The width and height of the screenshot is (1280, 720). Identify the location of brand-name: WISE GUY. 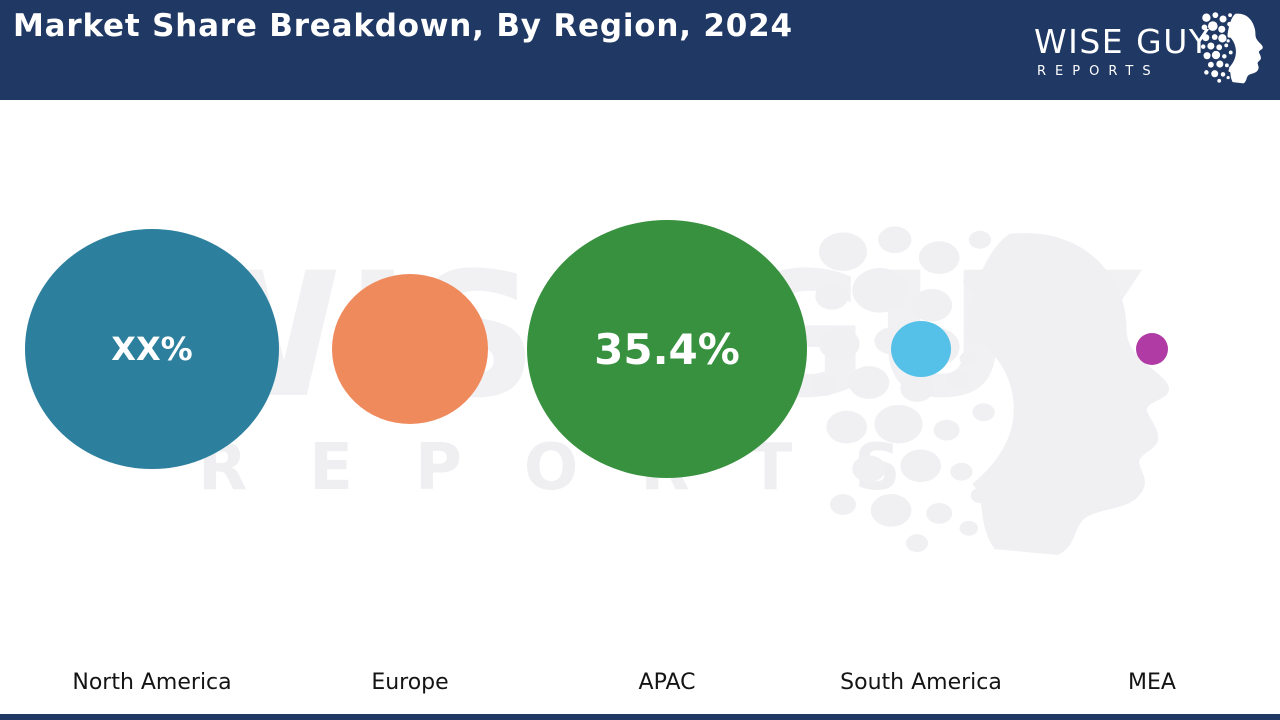
(1122, 41).